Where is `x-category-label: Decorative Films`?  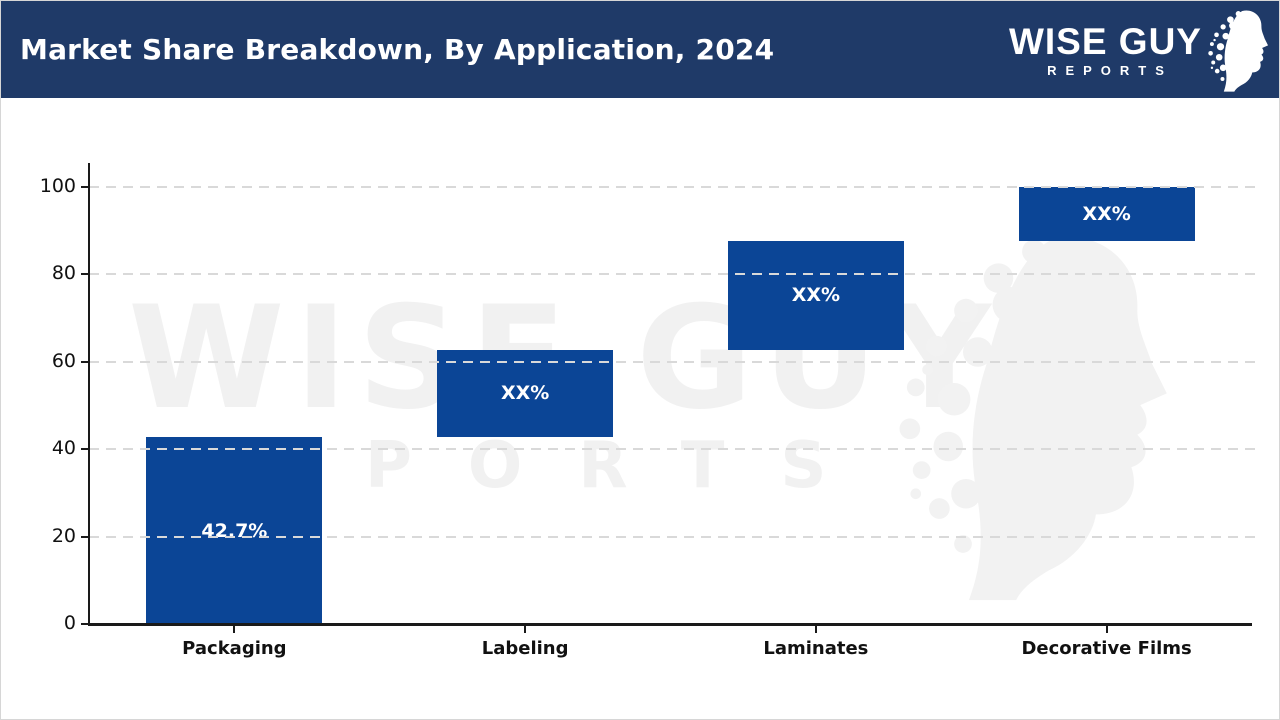 x-category-label: Decorative Films is located at coordinates (1106, 648).